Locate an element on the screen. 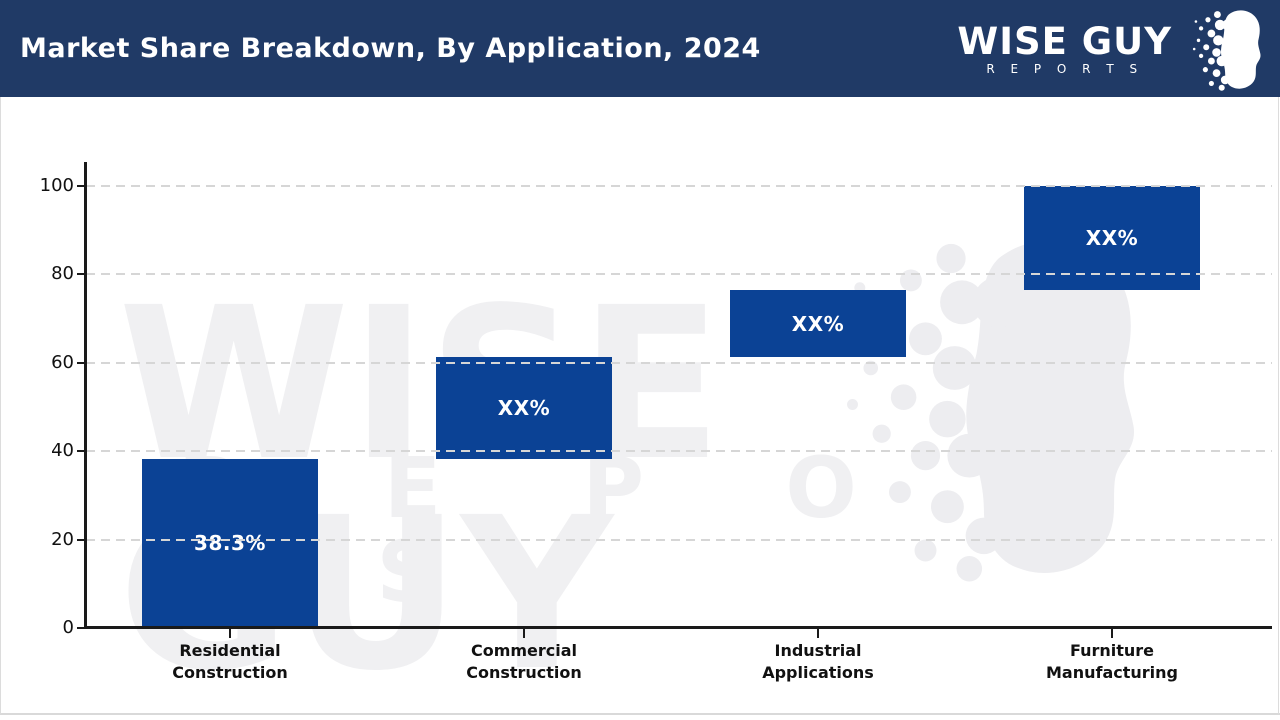 The width and height of the screenshot is (1280, 720). logo-text: WISE GUY R E P O R T S is located at coordinates (1064, 49).